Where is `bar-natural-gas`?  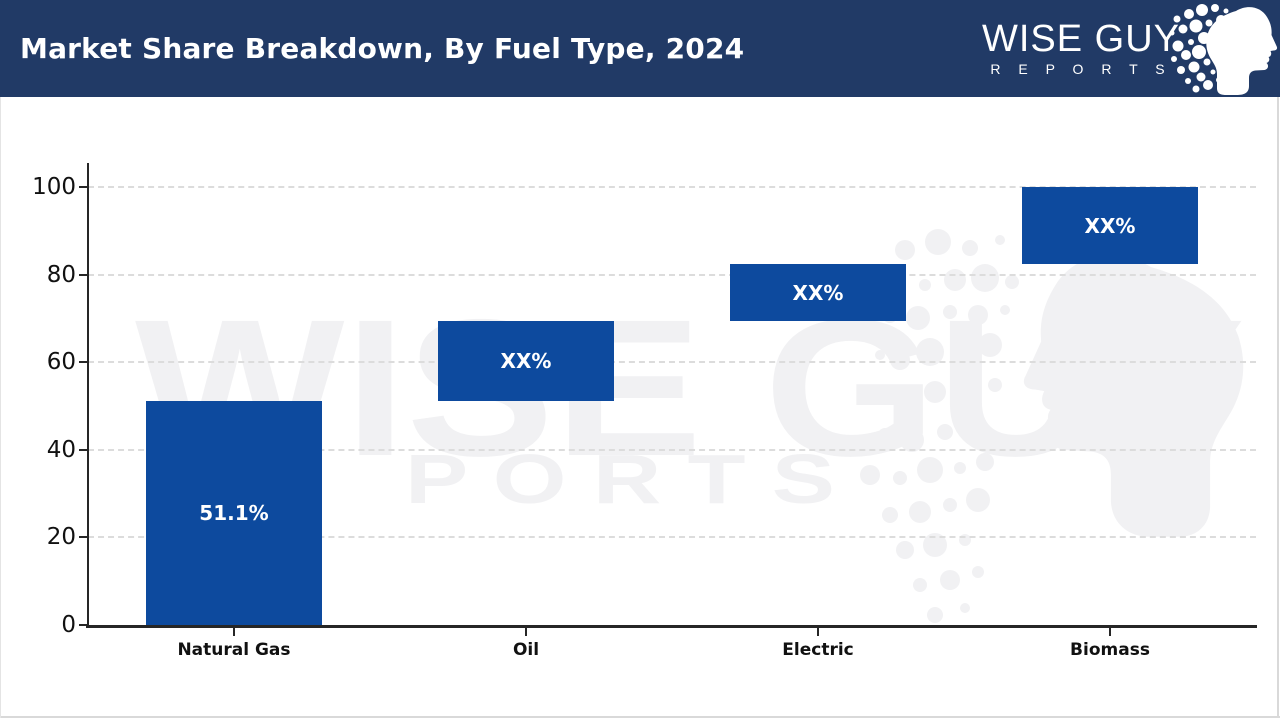 bar-natural-gas is located at coordinates (234, 513).